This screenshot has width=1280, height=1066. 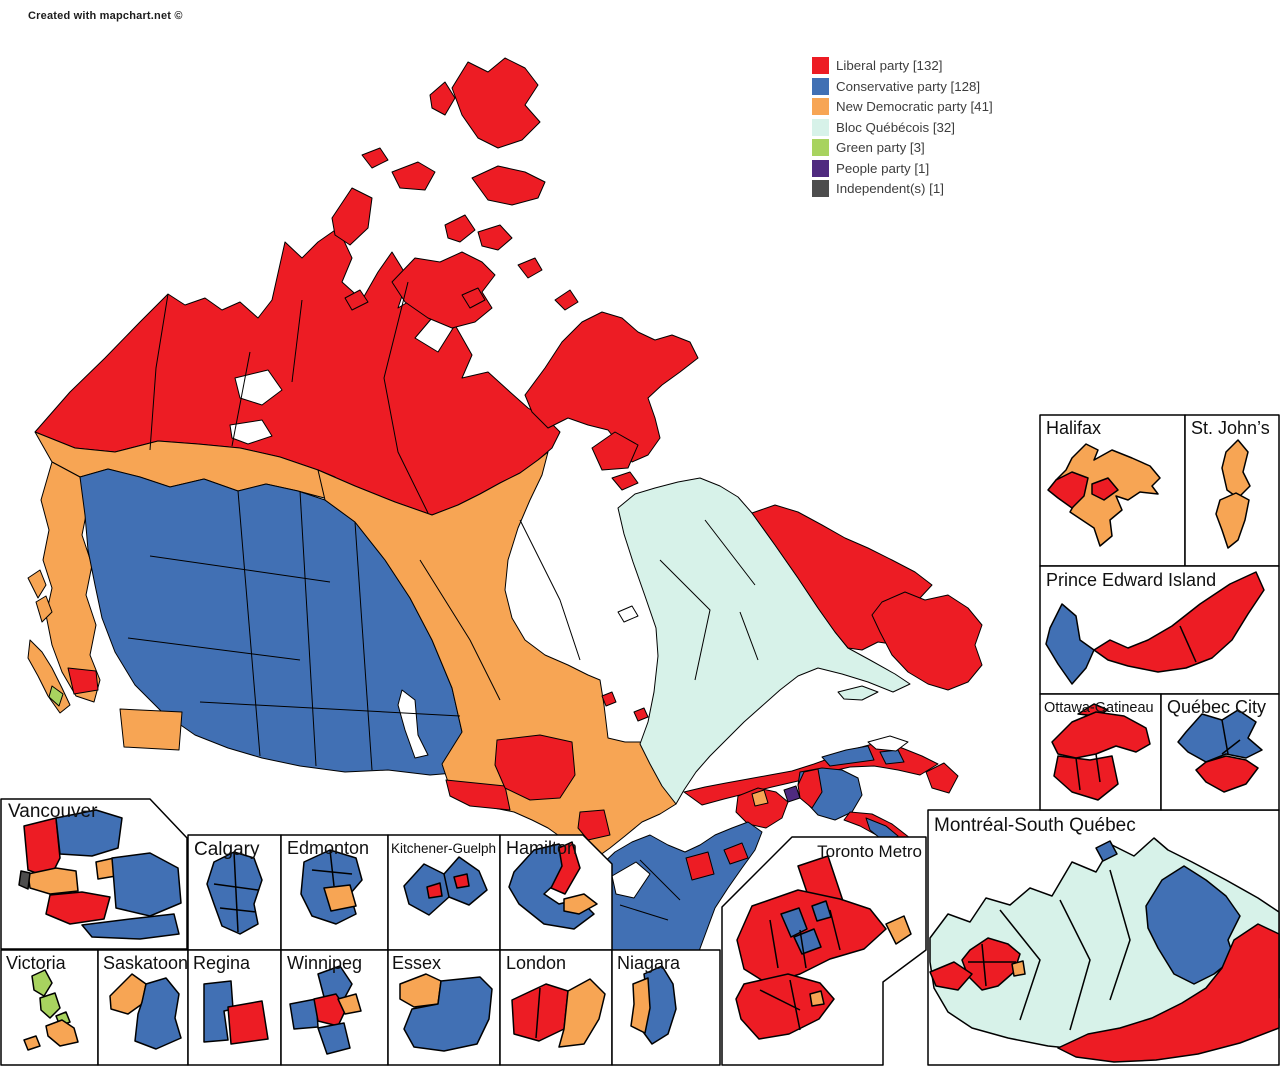 What do you see at coordinates (53, 811) in the screenshot?
I see `inset-label-vancouver: Vancouver` at bounding box center [53, 811].